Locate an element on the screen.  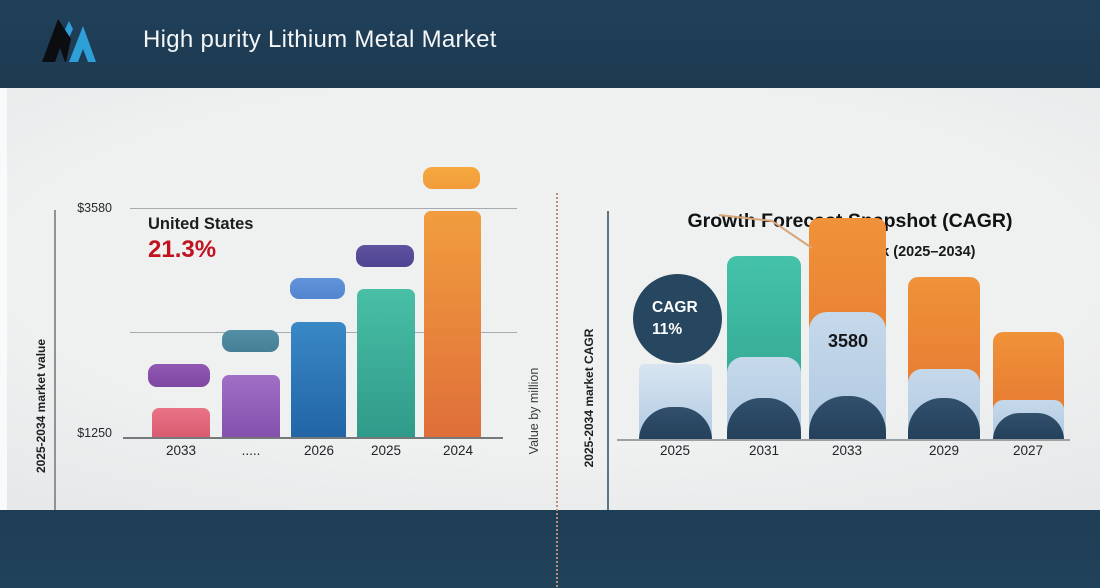
peak-value-label: 3580 is located at coordinates (848, 341).